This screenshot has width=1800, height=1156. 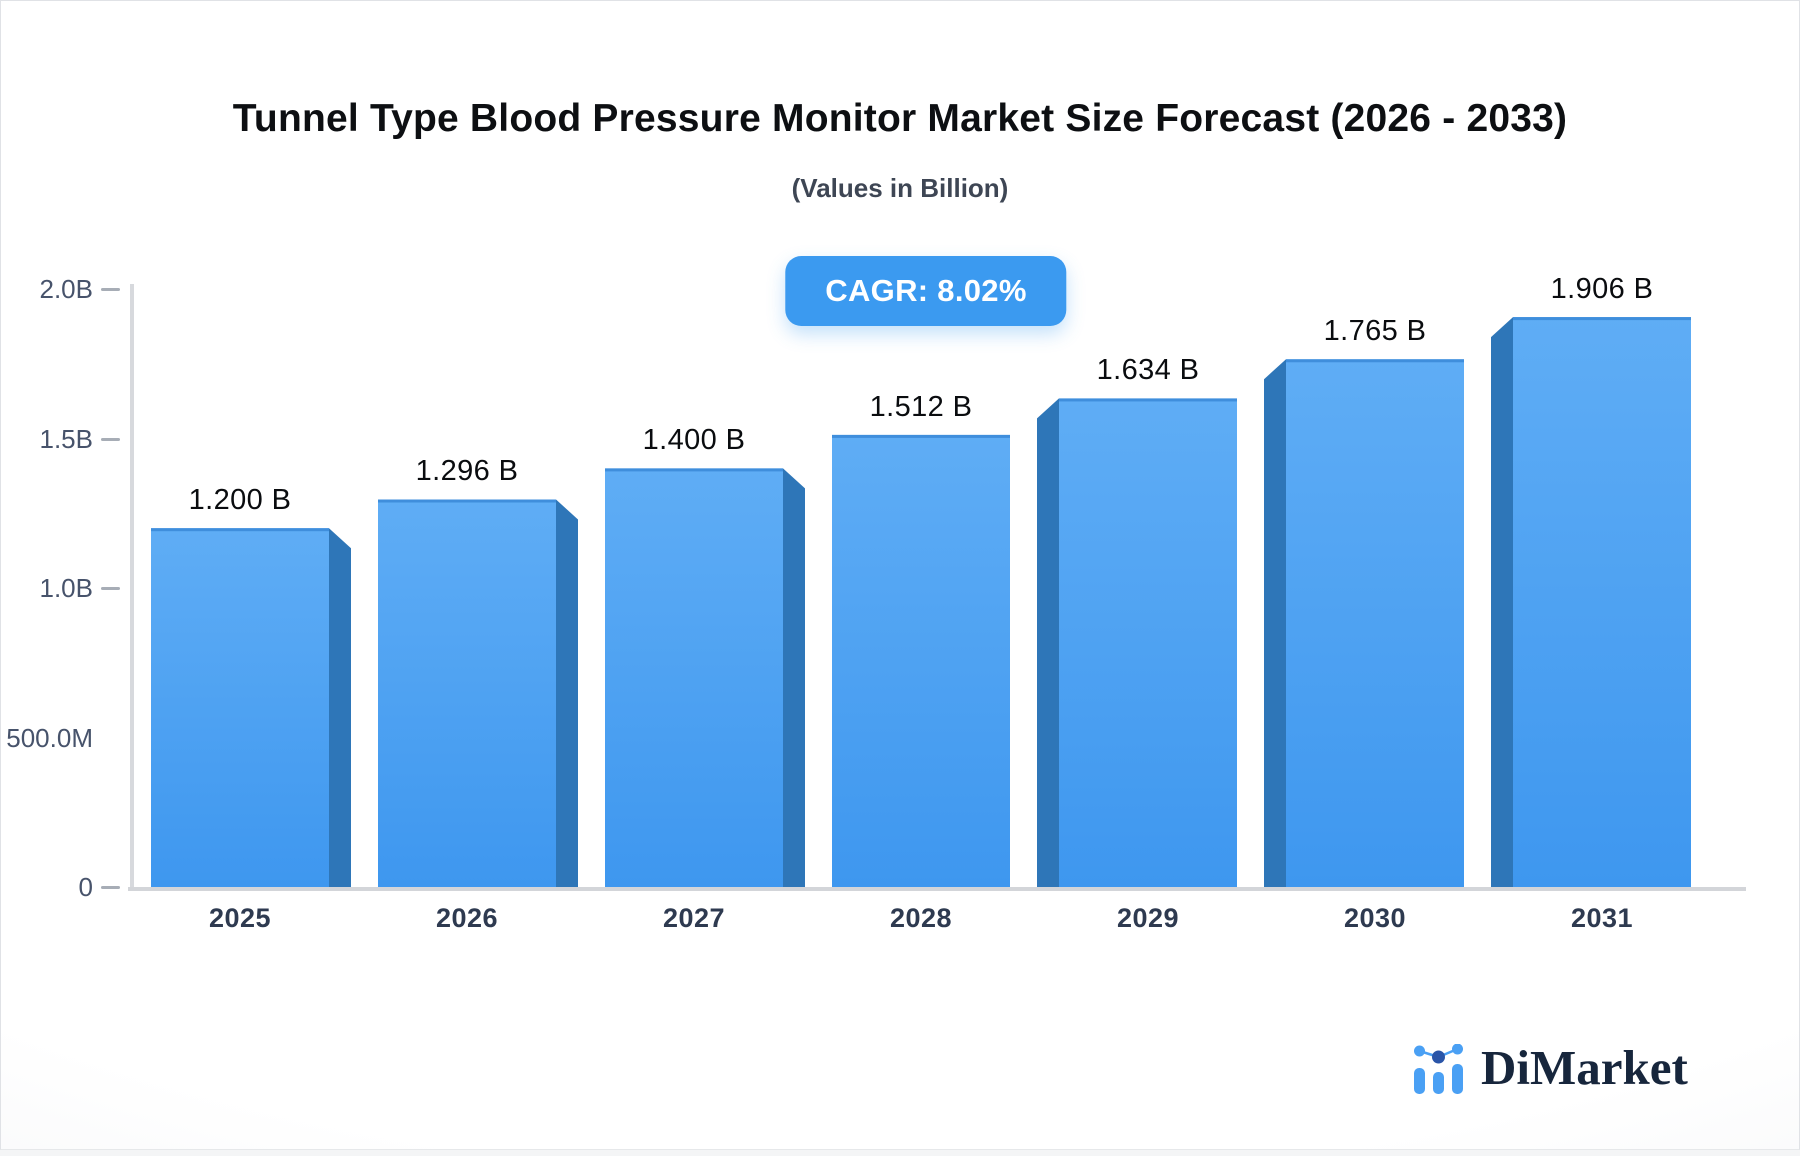 I want to click on x-axis-label: 2027, so click(x=694, y=918).